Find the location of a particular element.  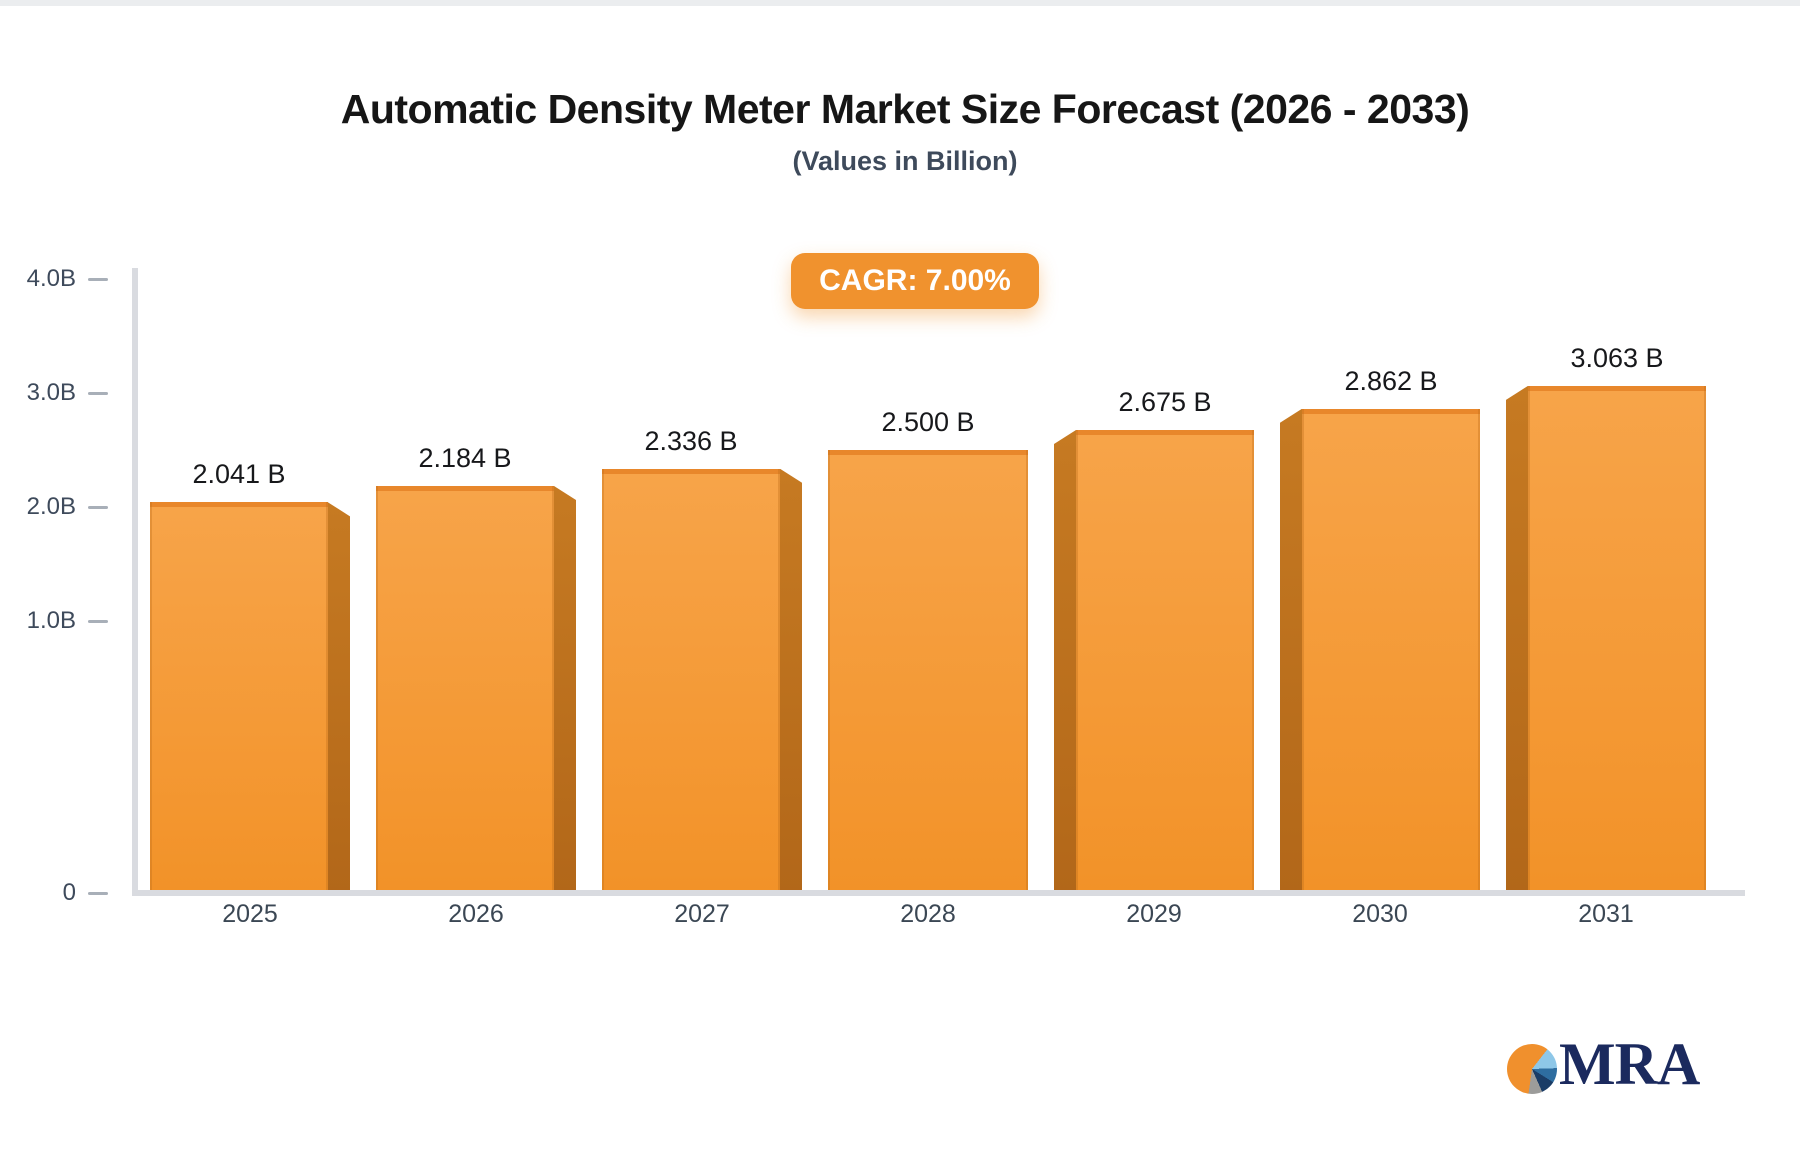

bar-value-label: 2.862 B is located at coordinates (1391, 380).